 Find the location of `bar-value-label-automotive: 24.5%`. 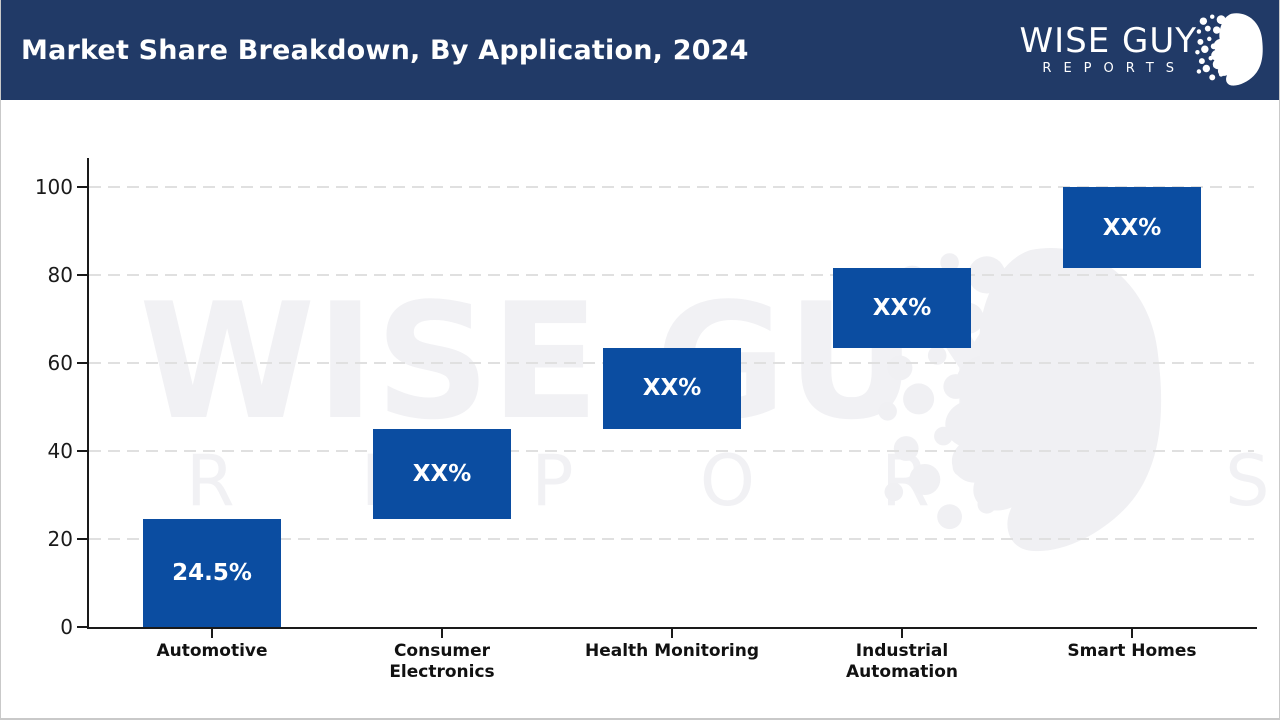

bar-value-label-automotive: 24.5% is located at coordinates (212, 573).